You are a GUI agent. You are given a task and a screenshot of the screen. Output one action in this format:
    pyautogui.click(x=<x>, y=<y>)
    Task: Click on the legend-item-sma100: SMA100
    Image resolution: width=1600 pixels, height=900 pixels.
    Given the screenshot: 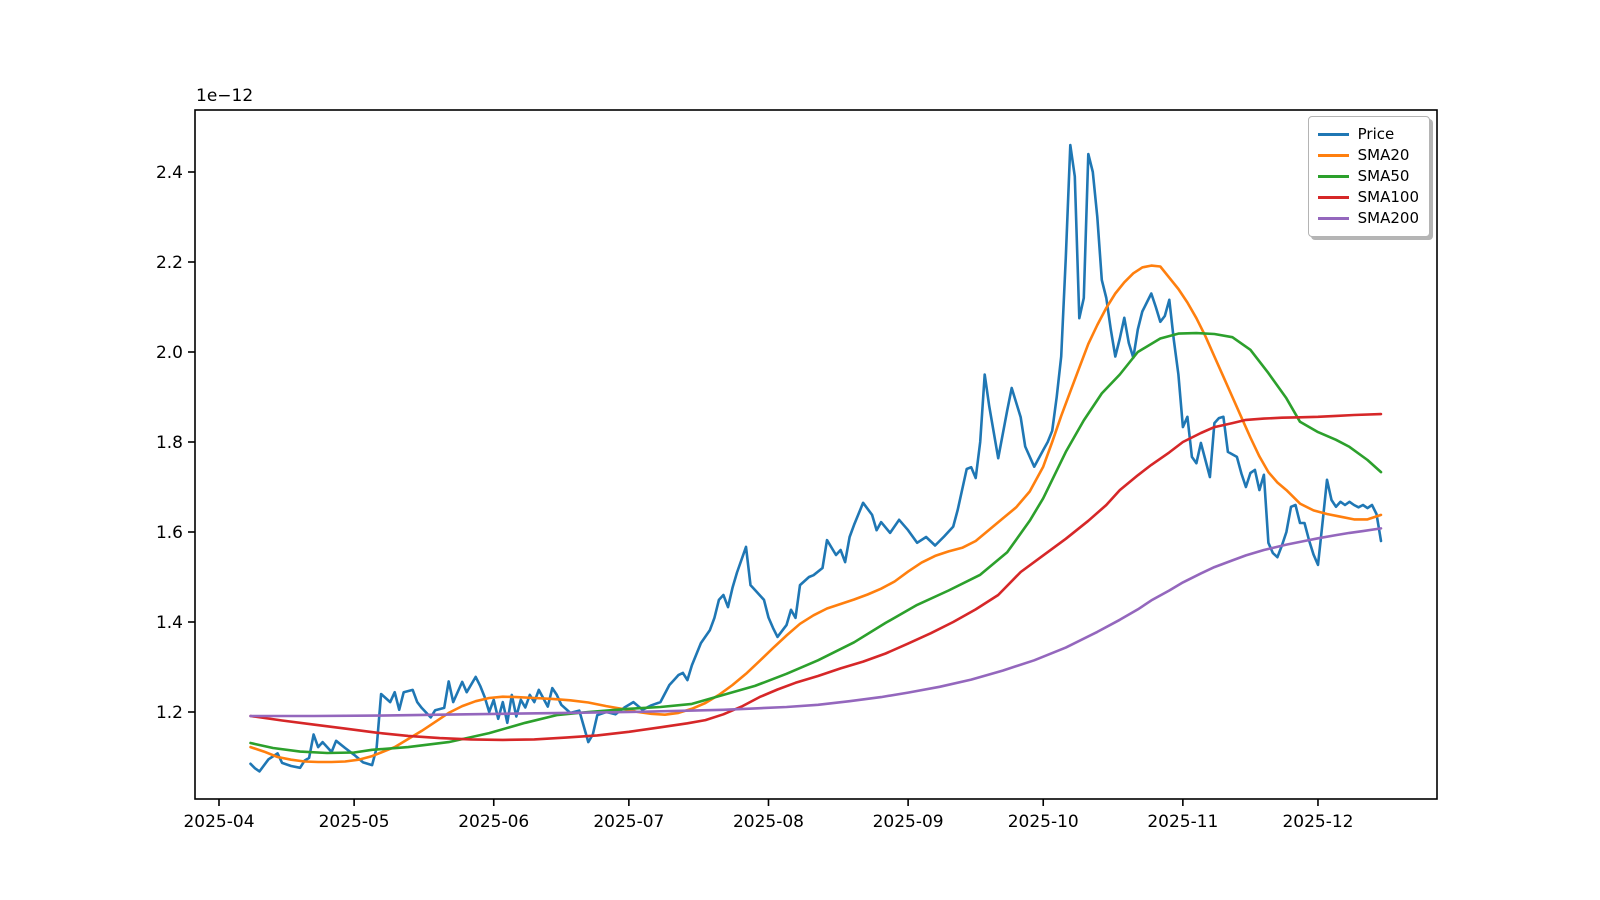 What is the action you would take?
    pyautogui.click(x=1368, y=197)
    